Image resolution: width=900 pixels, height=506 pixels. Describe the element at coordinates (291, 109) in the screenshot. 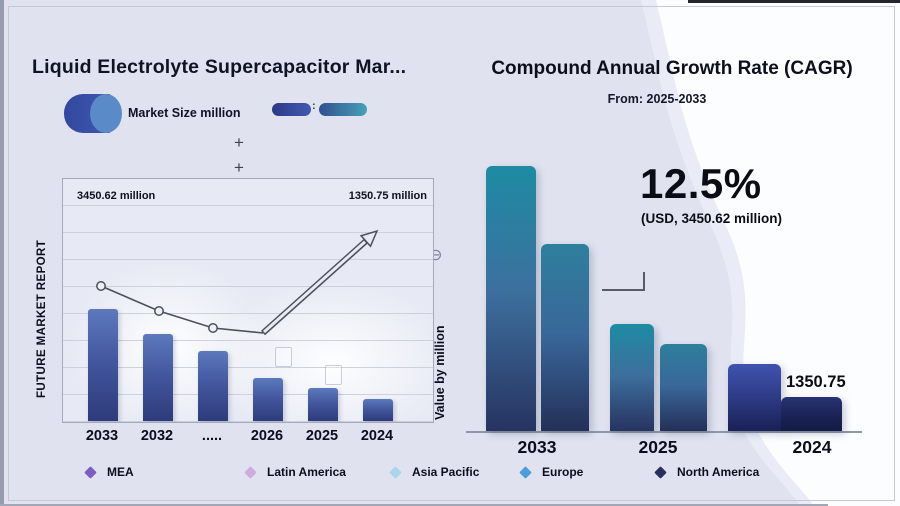

I see `legend-pill-dark` at that location.